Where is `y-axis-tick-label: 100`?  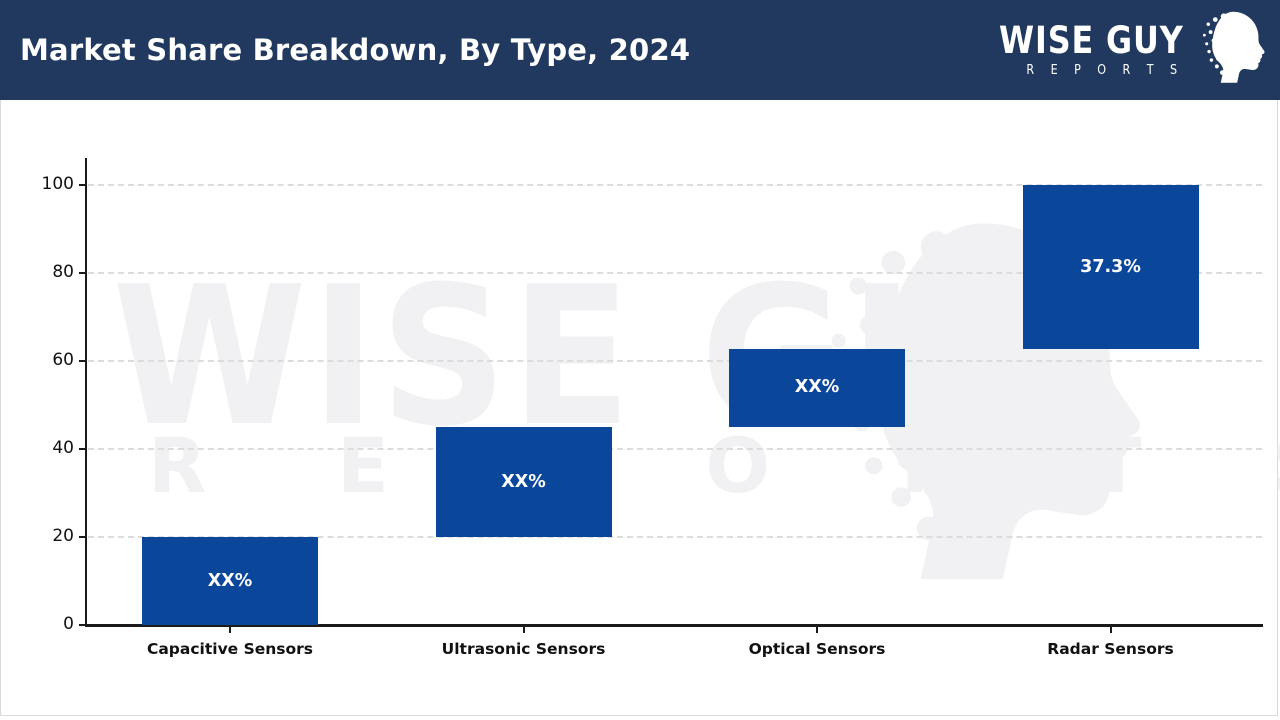
y-axis-tick-label: 100 is located at coordinates (57, 184).